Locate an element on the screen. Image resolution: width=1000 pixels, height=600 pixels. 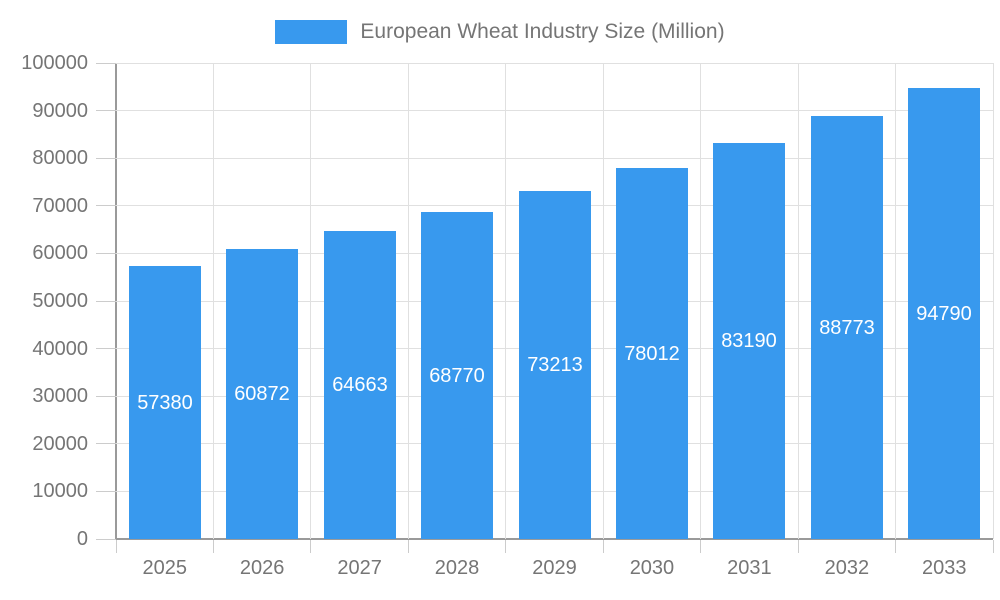
bar-value-label: 68770 is located at coordinates (457, 375).